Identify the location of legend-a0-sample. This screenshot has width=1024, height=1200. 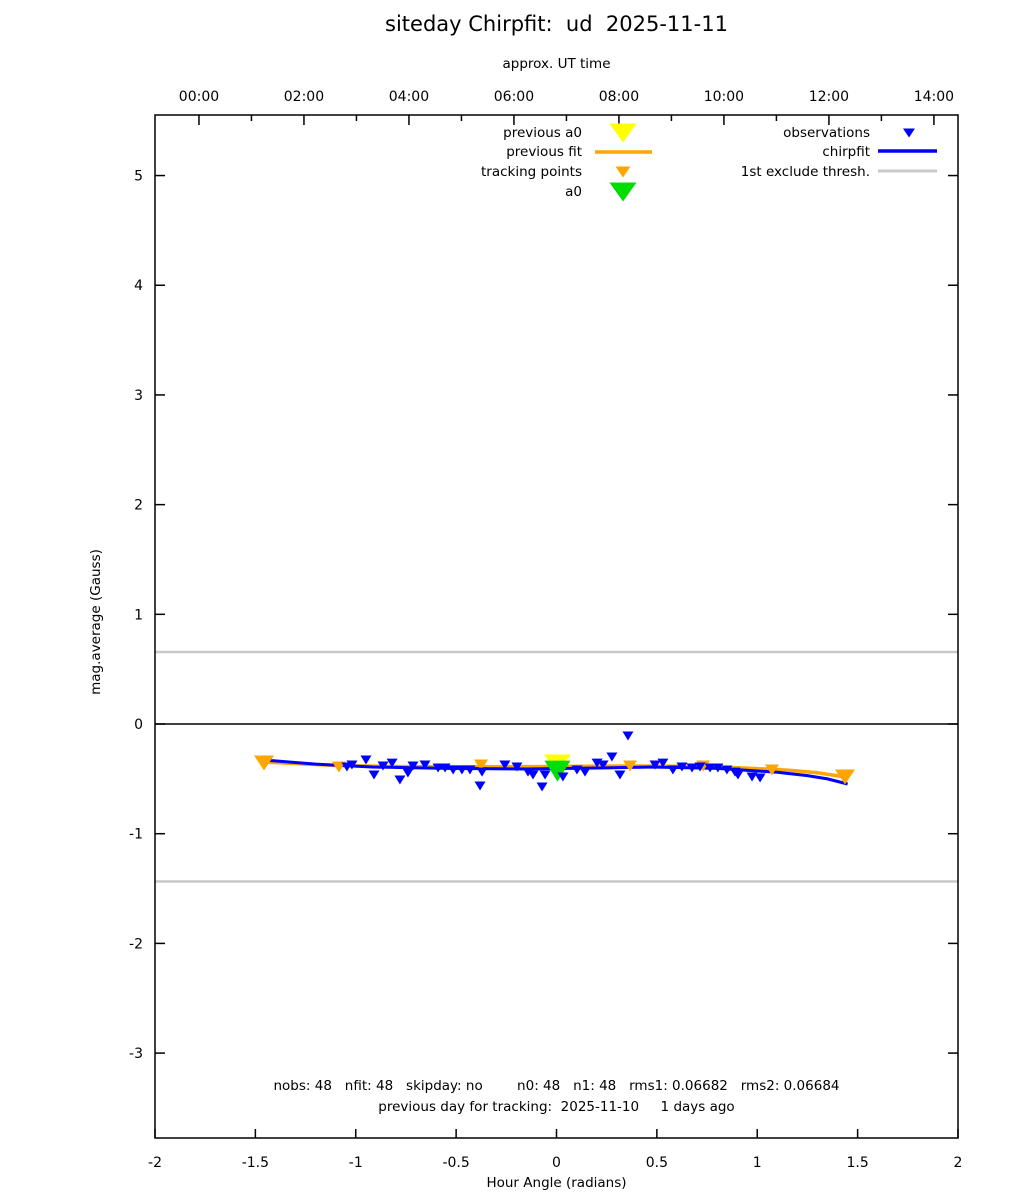
(623, 192).